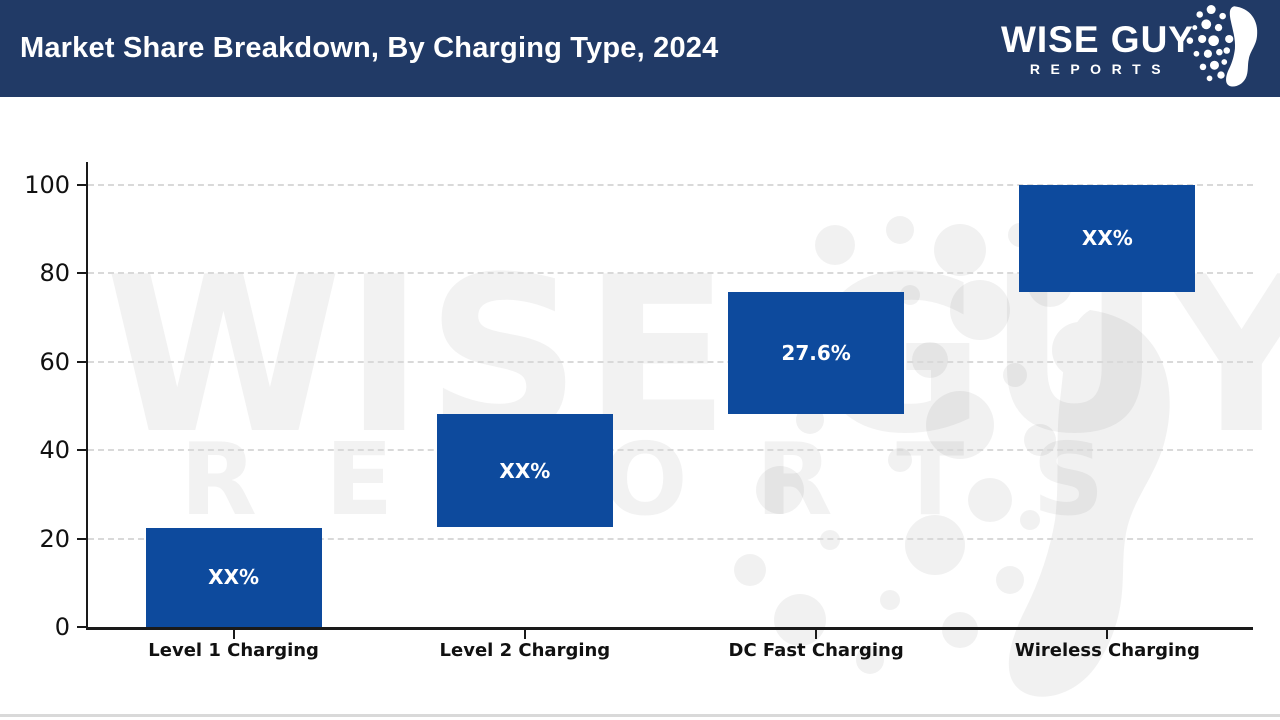  What do you see at coordinates (669, 628) in the screenshot?
I see `x-axis-line` at bounding box center [669, 628].